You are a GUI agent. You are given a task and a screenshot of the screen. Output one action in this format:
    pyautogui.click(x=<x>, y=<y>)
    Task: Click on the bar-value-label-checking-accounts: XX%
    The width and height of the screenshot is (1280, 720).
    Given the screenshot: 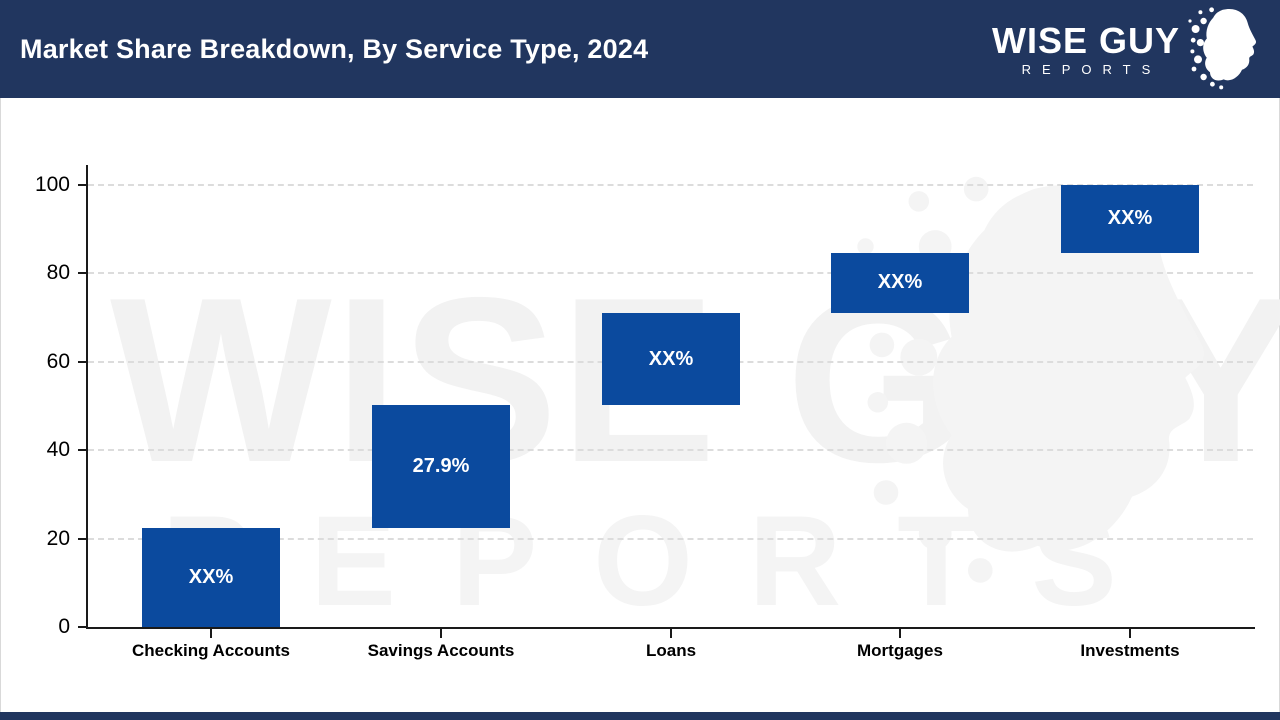 What is the action you would take?
    pyautogui.click(x=211, y=577)
    